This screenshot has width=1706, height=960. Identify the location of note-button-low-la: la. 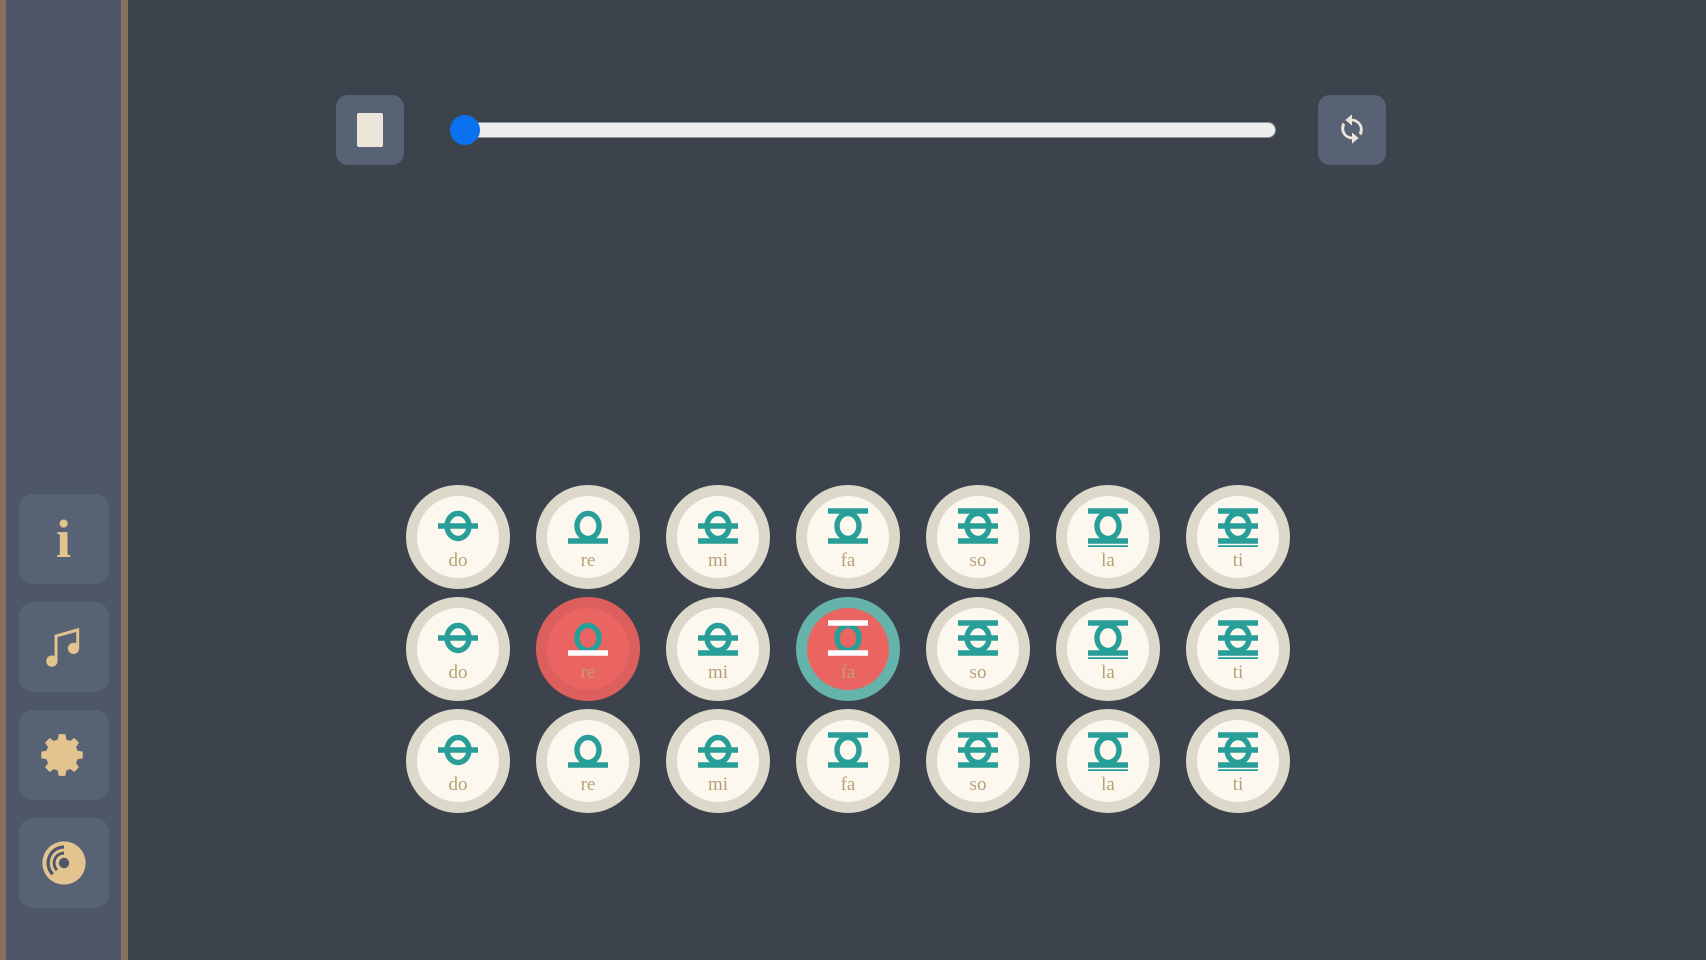
(1108, 537).